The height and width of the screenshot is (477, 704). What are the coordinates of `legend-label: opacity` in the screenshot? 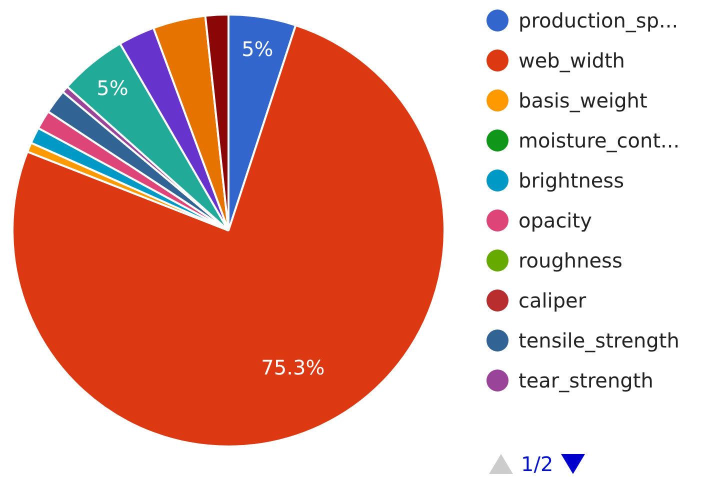 It's located at (555, 220).